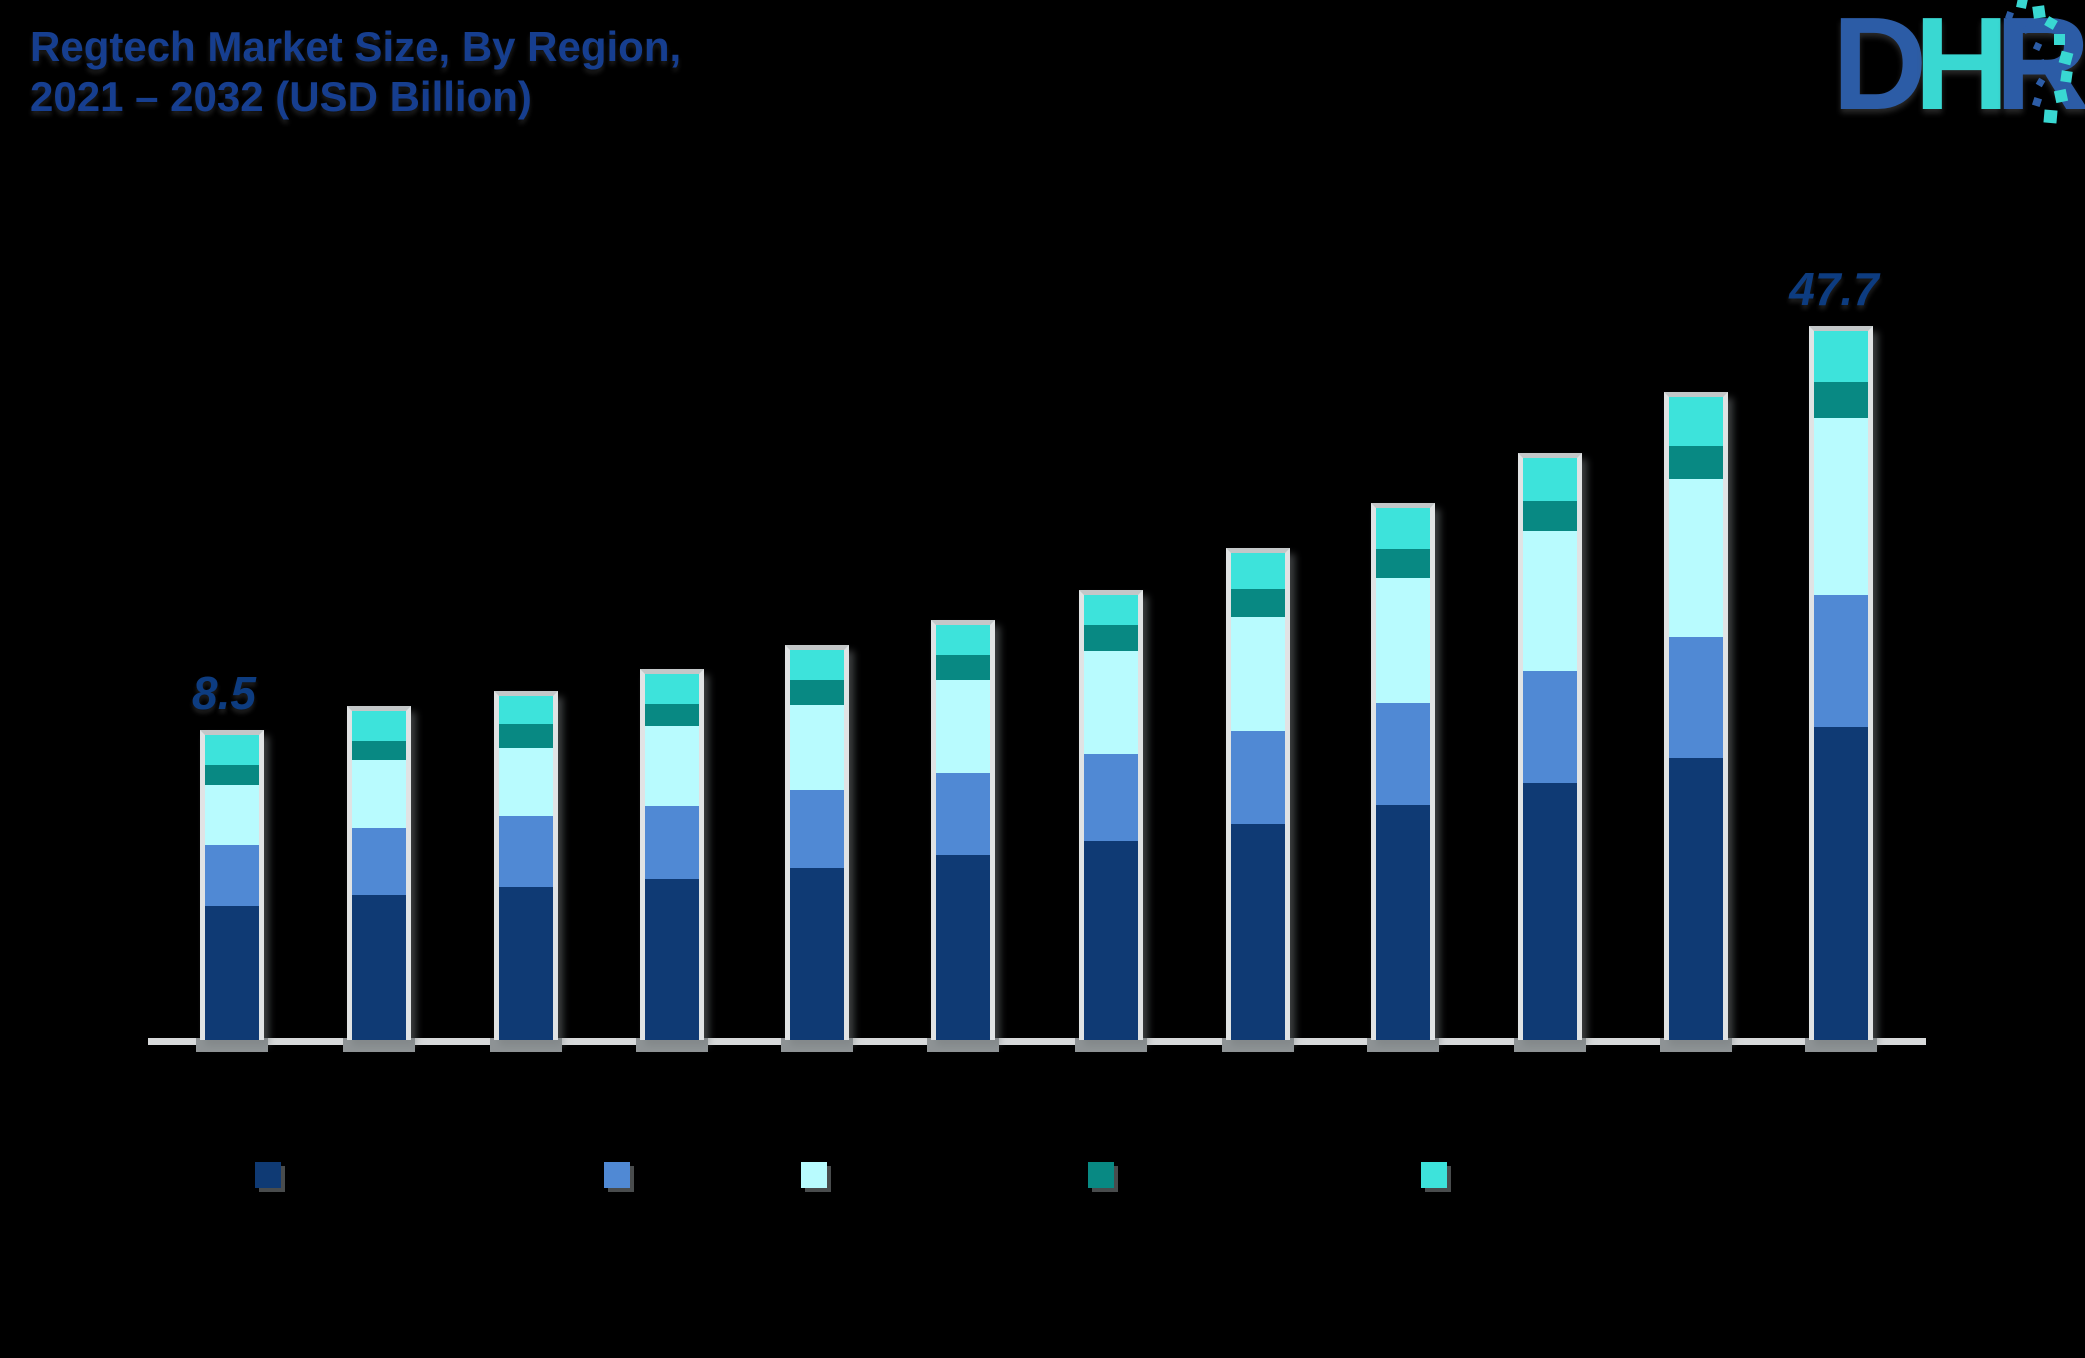 Image resolution: width=2085 pixels, height=1358 pixels. I want to click on bar-segment-teal-2022, so click(379, 726).